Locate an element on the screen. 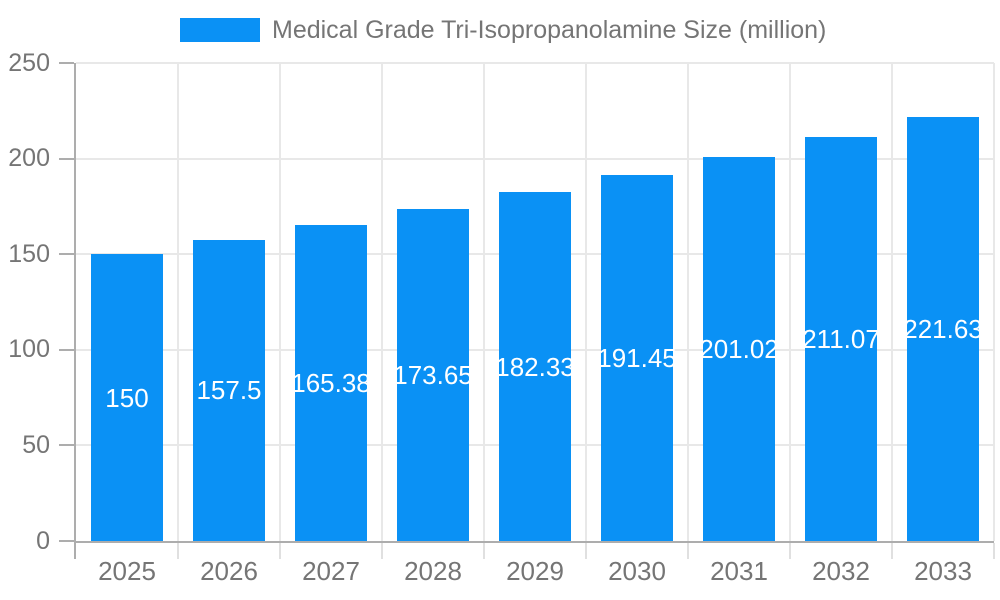 The height and width of the screenshot is (600, 1000). x-axis-label: 2032 is located at coordinates (841, 571).